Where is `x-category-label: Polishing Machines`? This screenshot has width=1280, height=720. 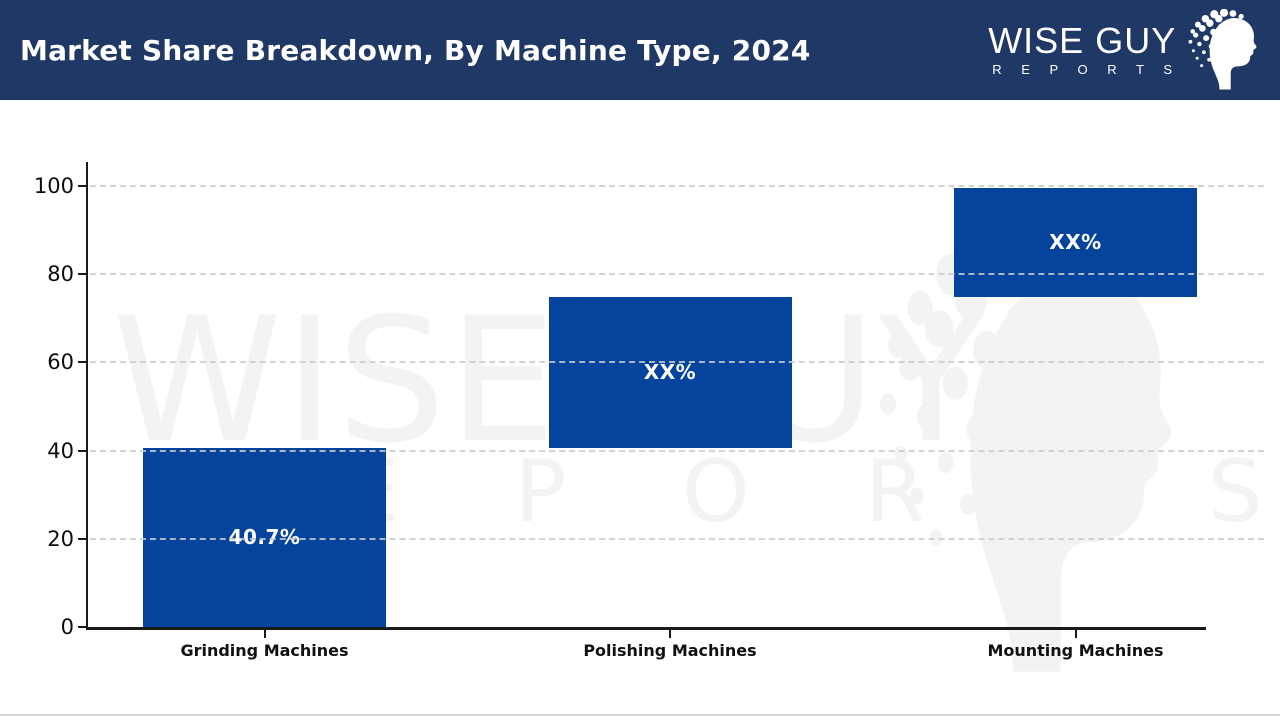
x-category-label: Polishing Machines is located at coordinates (670, 650).